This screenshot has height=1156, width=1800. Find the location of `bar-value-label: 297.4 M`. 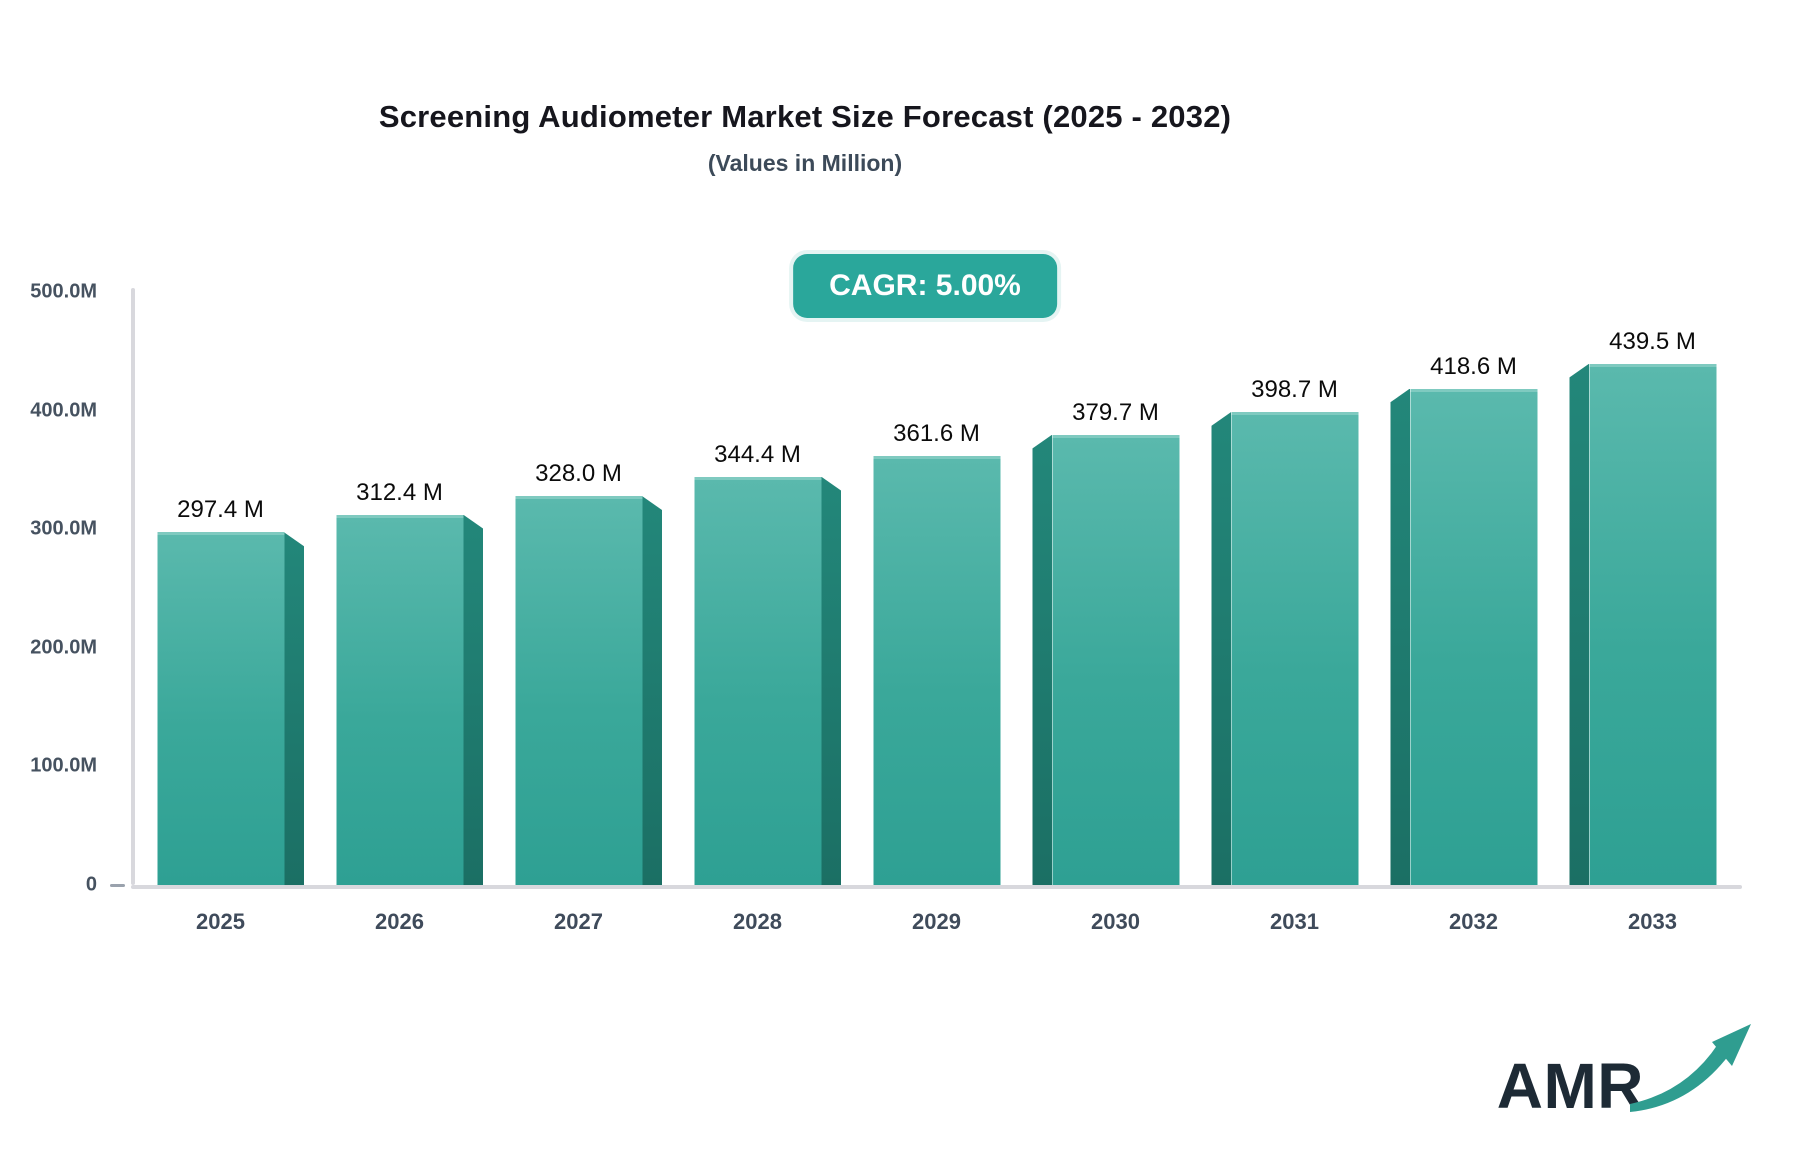

bar-value-label: 297.4 M is located at coordinates (220, 510).